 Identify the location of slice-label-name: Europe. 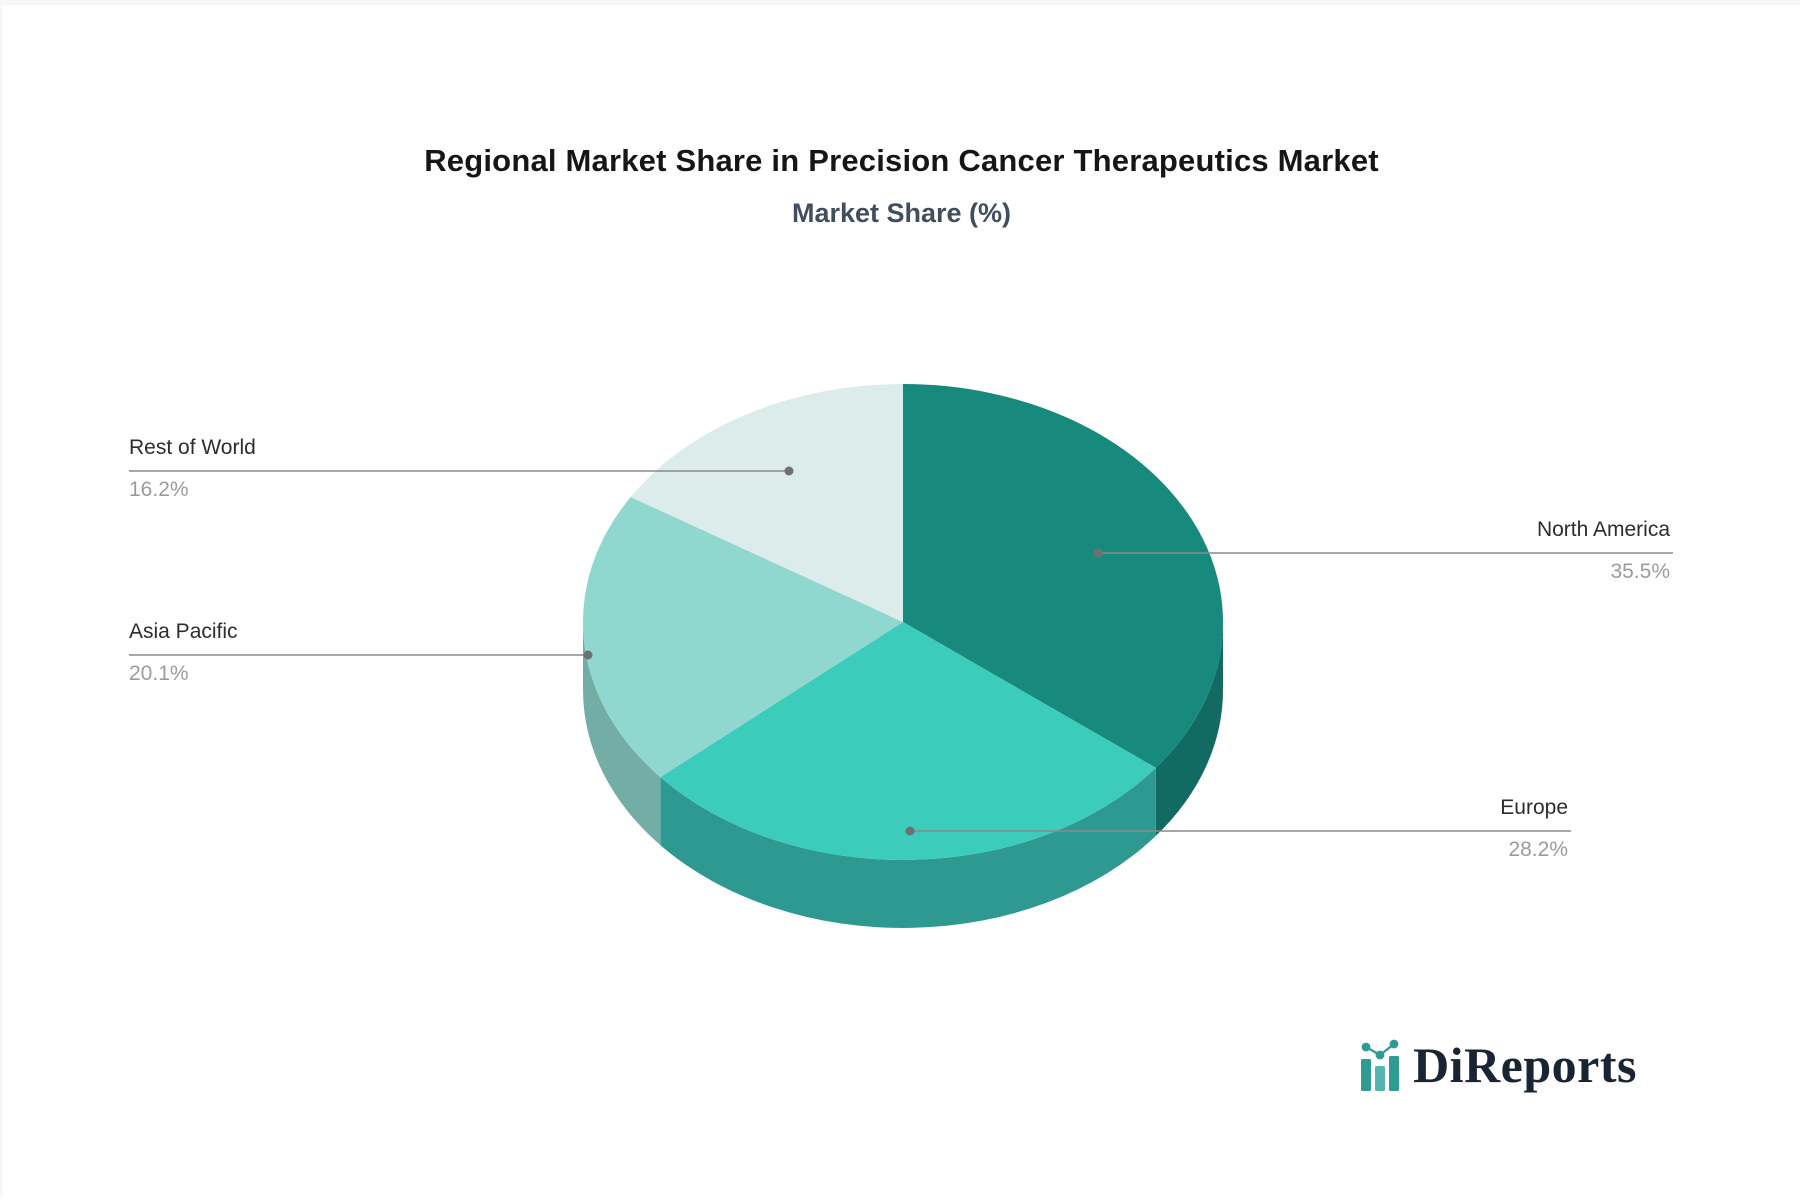
(1534, 807).